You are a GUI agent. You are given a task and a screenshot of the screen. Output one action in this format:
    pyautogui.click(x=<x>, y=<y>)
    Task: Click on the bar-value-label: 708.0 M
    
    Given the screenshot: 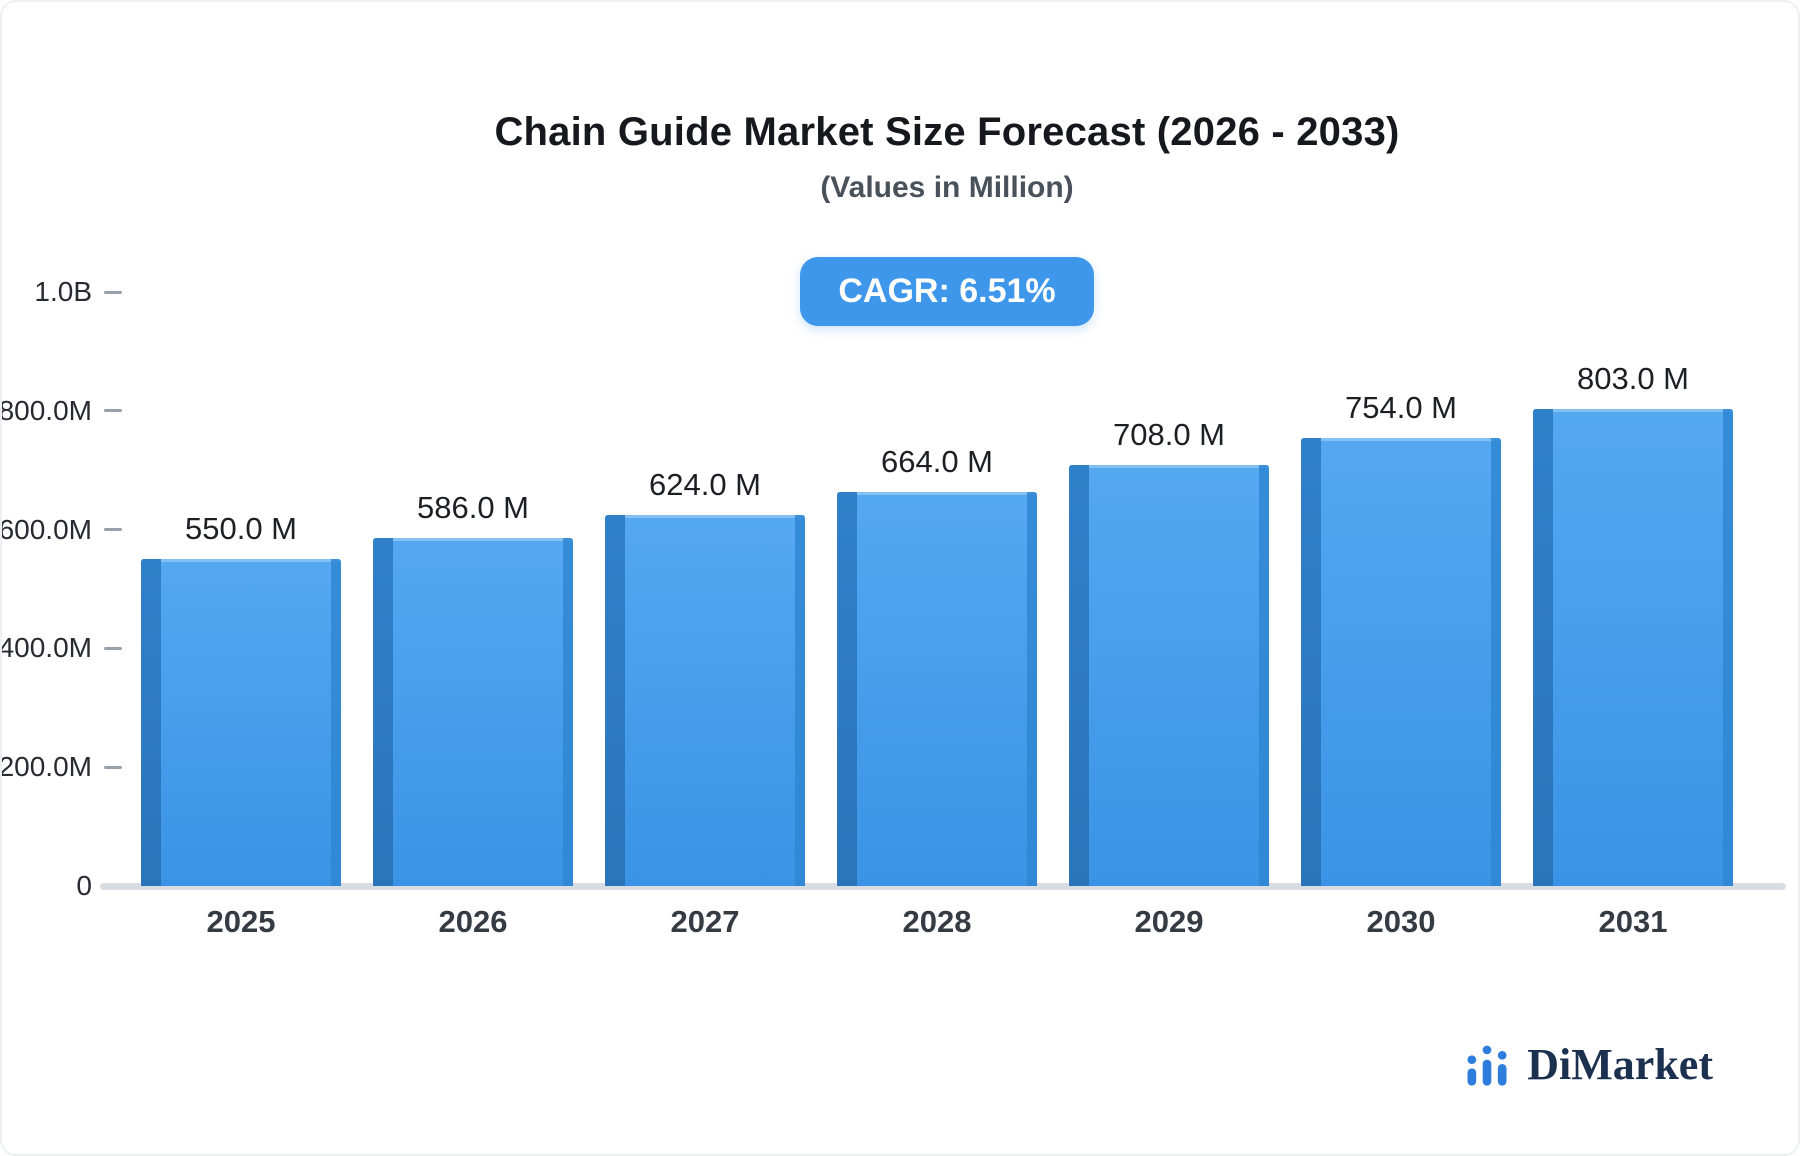 What is the action you would take?
    pyautogui.click(x=1168, y=435)
    